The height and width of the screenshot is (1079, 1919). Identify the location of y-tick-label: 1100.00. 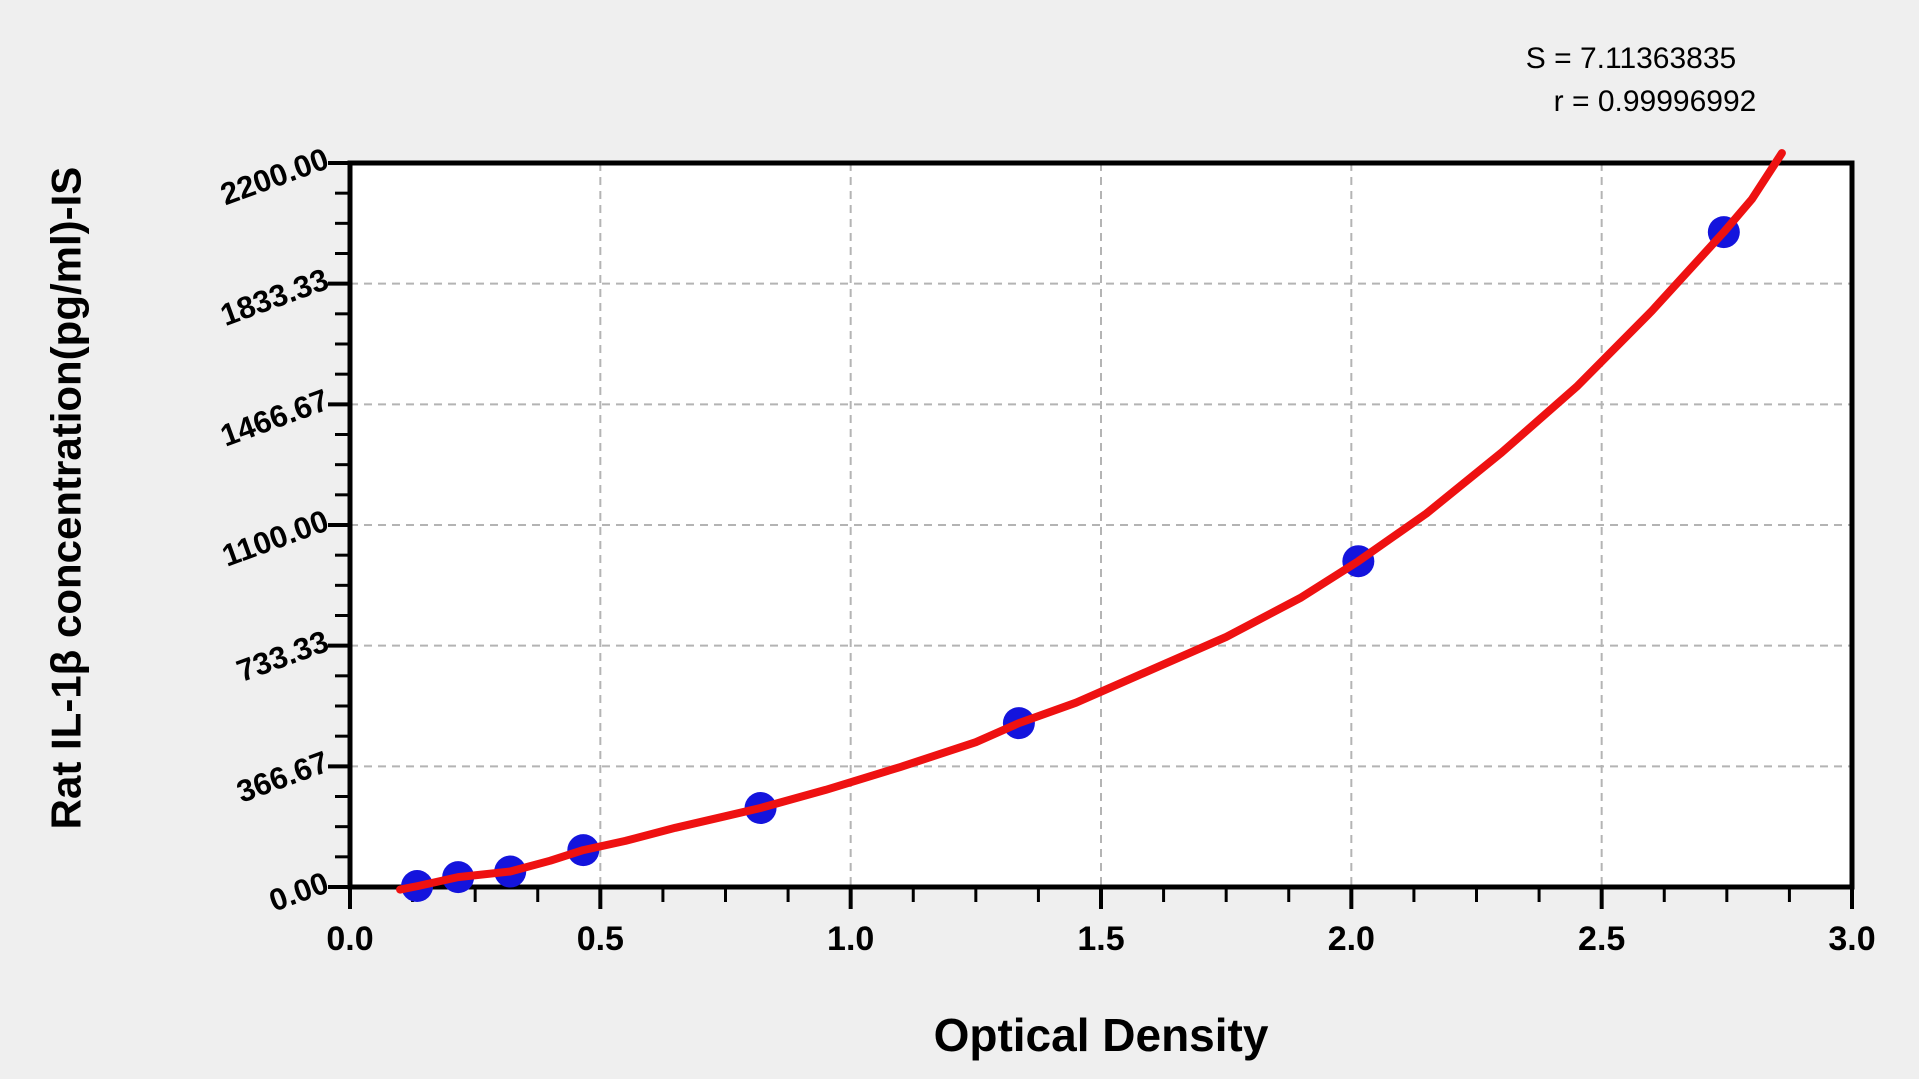
(275, 538).